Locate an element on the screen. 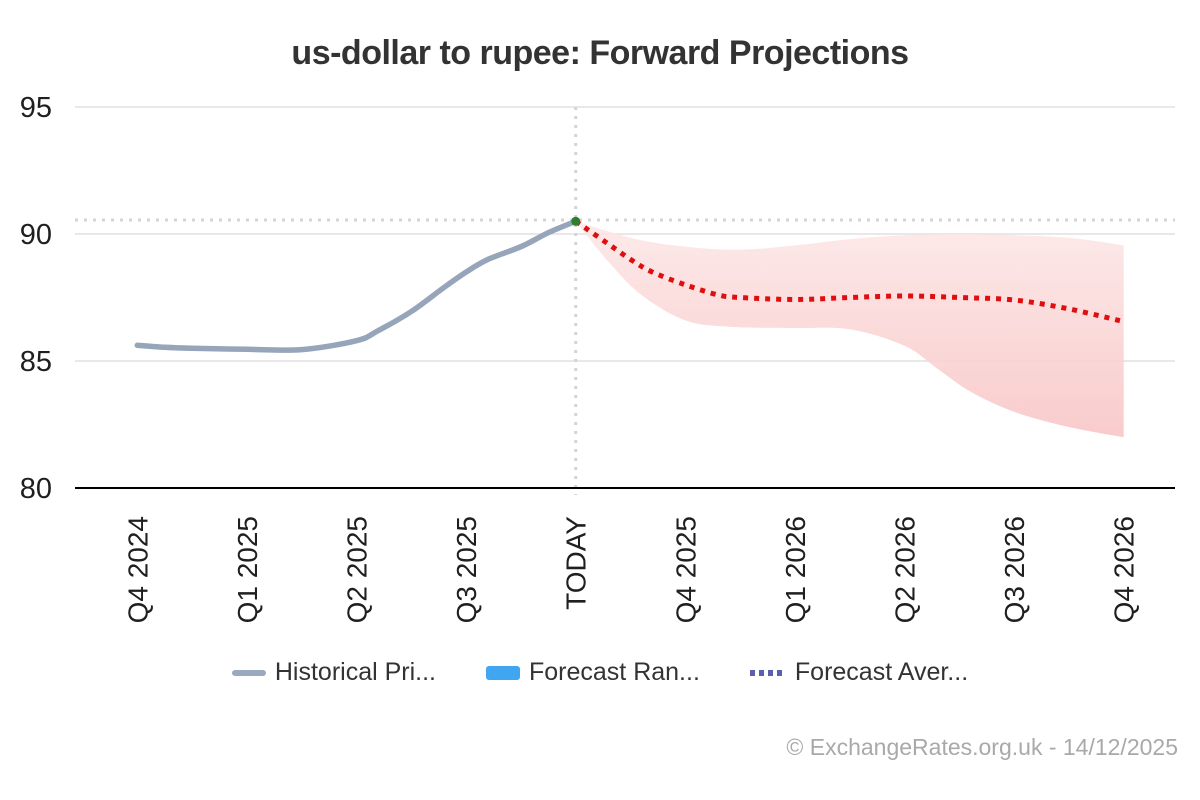 The image size is (1200, 800). x-tick-label: TODAY is located at coordinates (576, 563).